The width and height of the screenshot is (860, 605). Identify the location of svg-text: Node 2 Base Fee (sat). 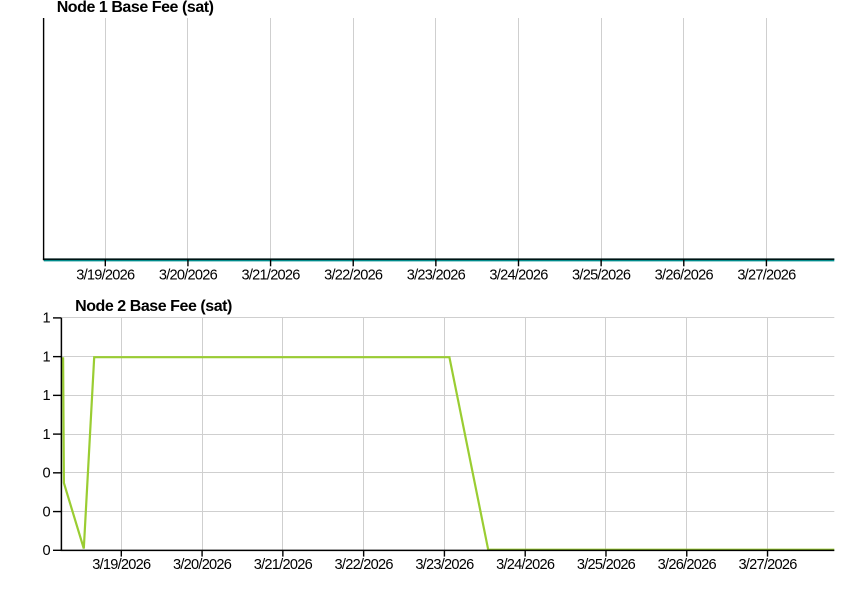
(153, 306).